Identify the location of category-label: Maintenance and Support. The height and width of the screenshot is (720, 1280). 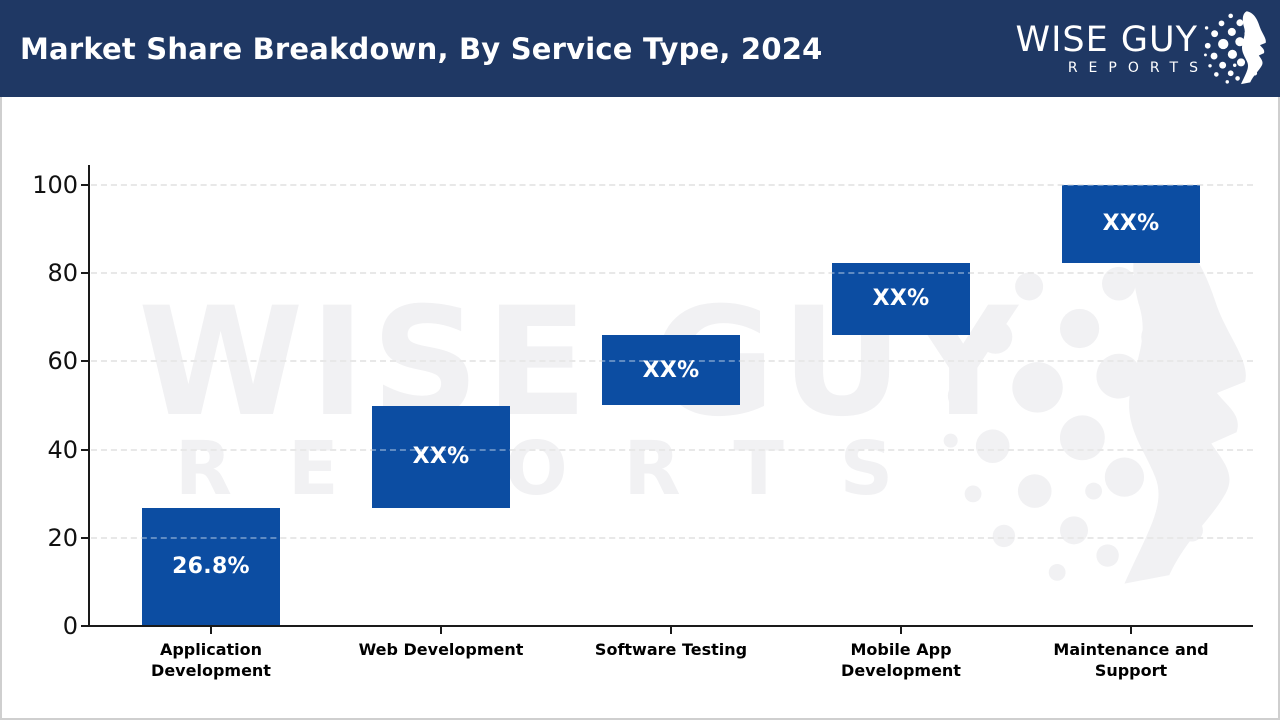
(1131, 660).